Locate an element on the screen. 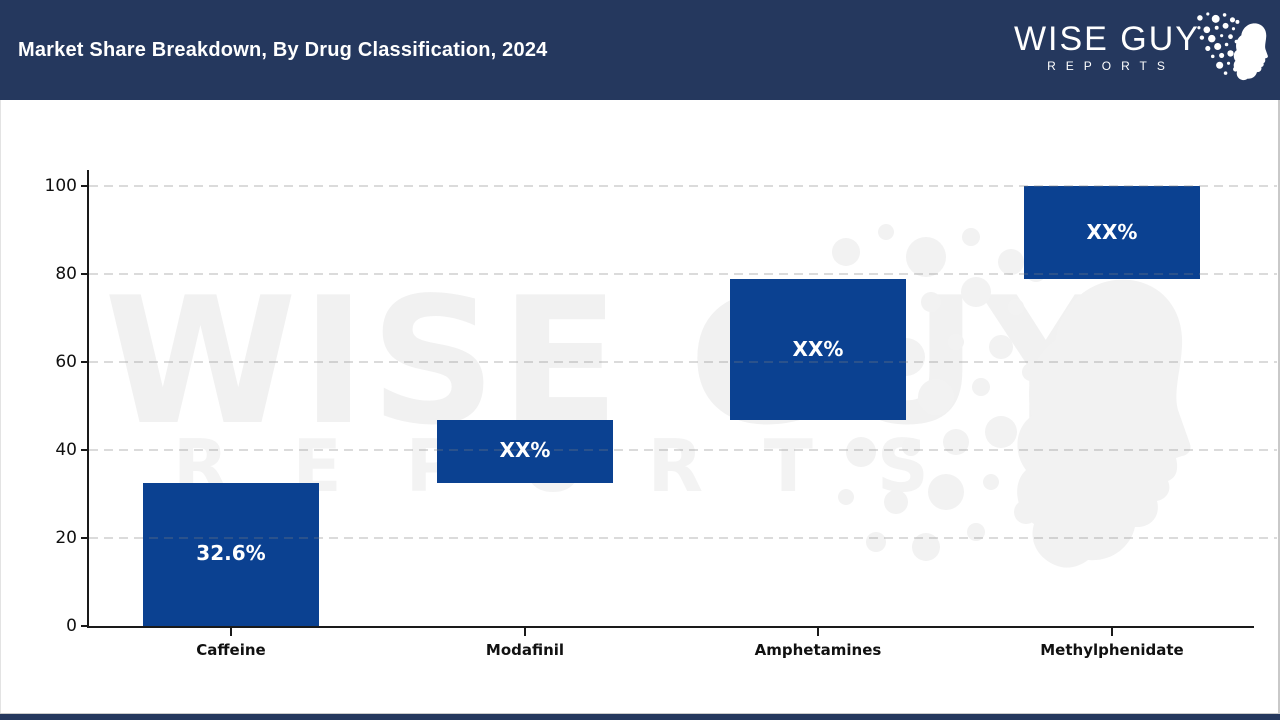 This screenshot has height=720, width=1280. bar-value-label-methylphenidate: XX% is located at coordinates (1112, 231).